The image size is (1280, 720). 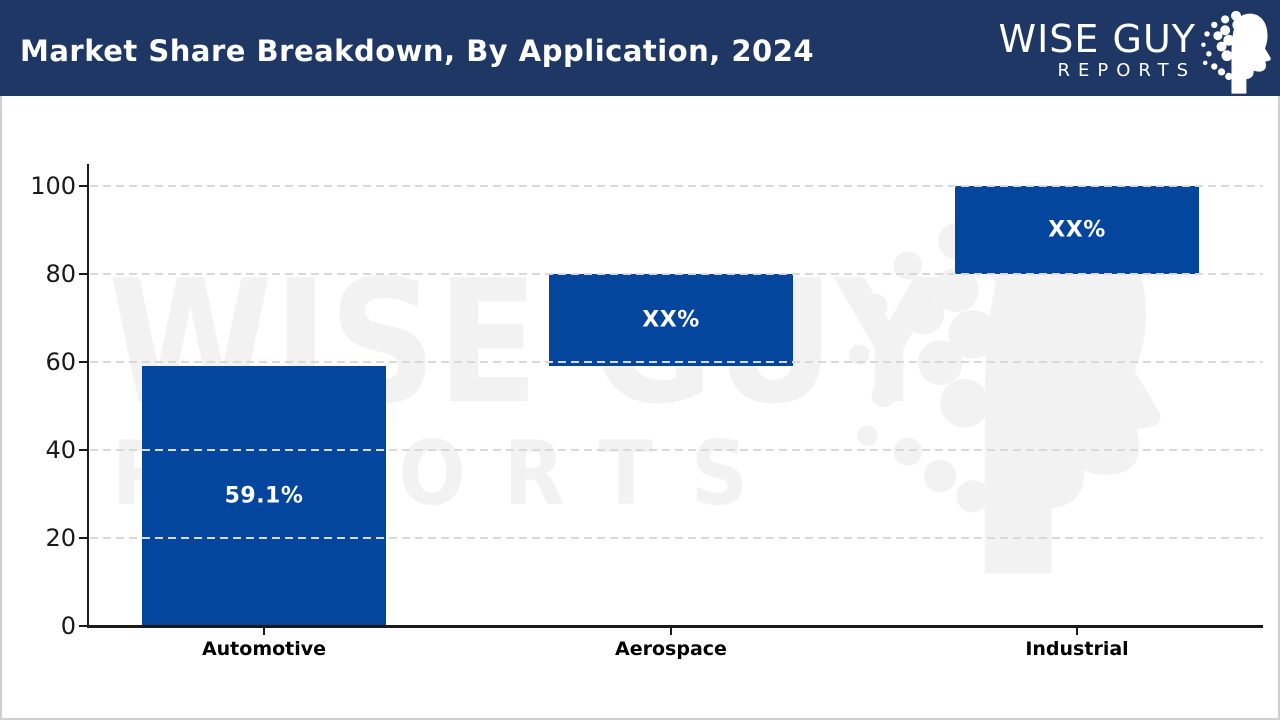 I want to click on bar-value-label: 59.1%, so click(x=264, y=496).